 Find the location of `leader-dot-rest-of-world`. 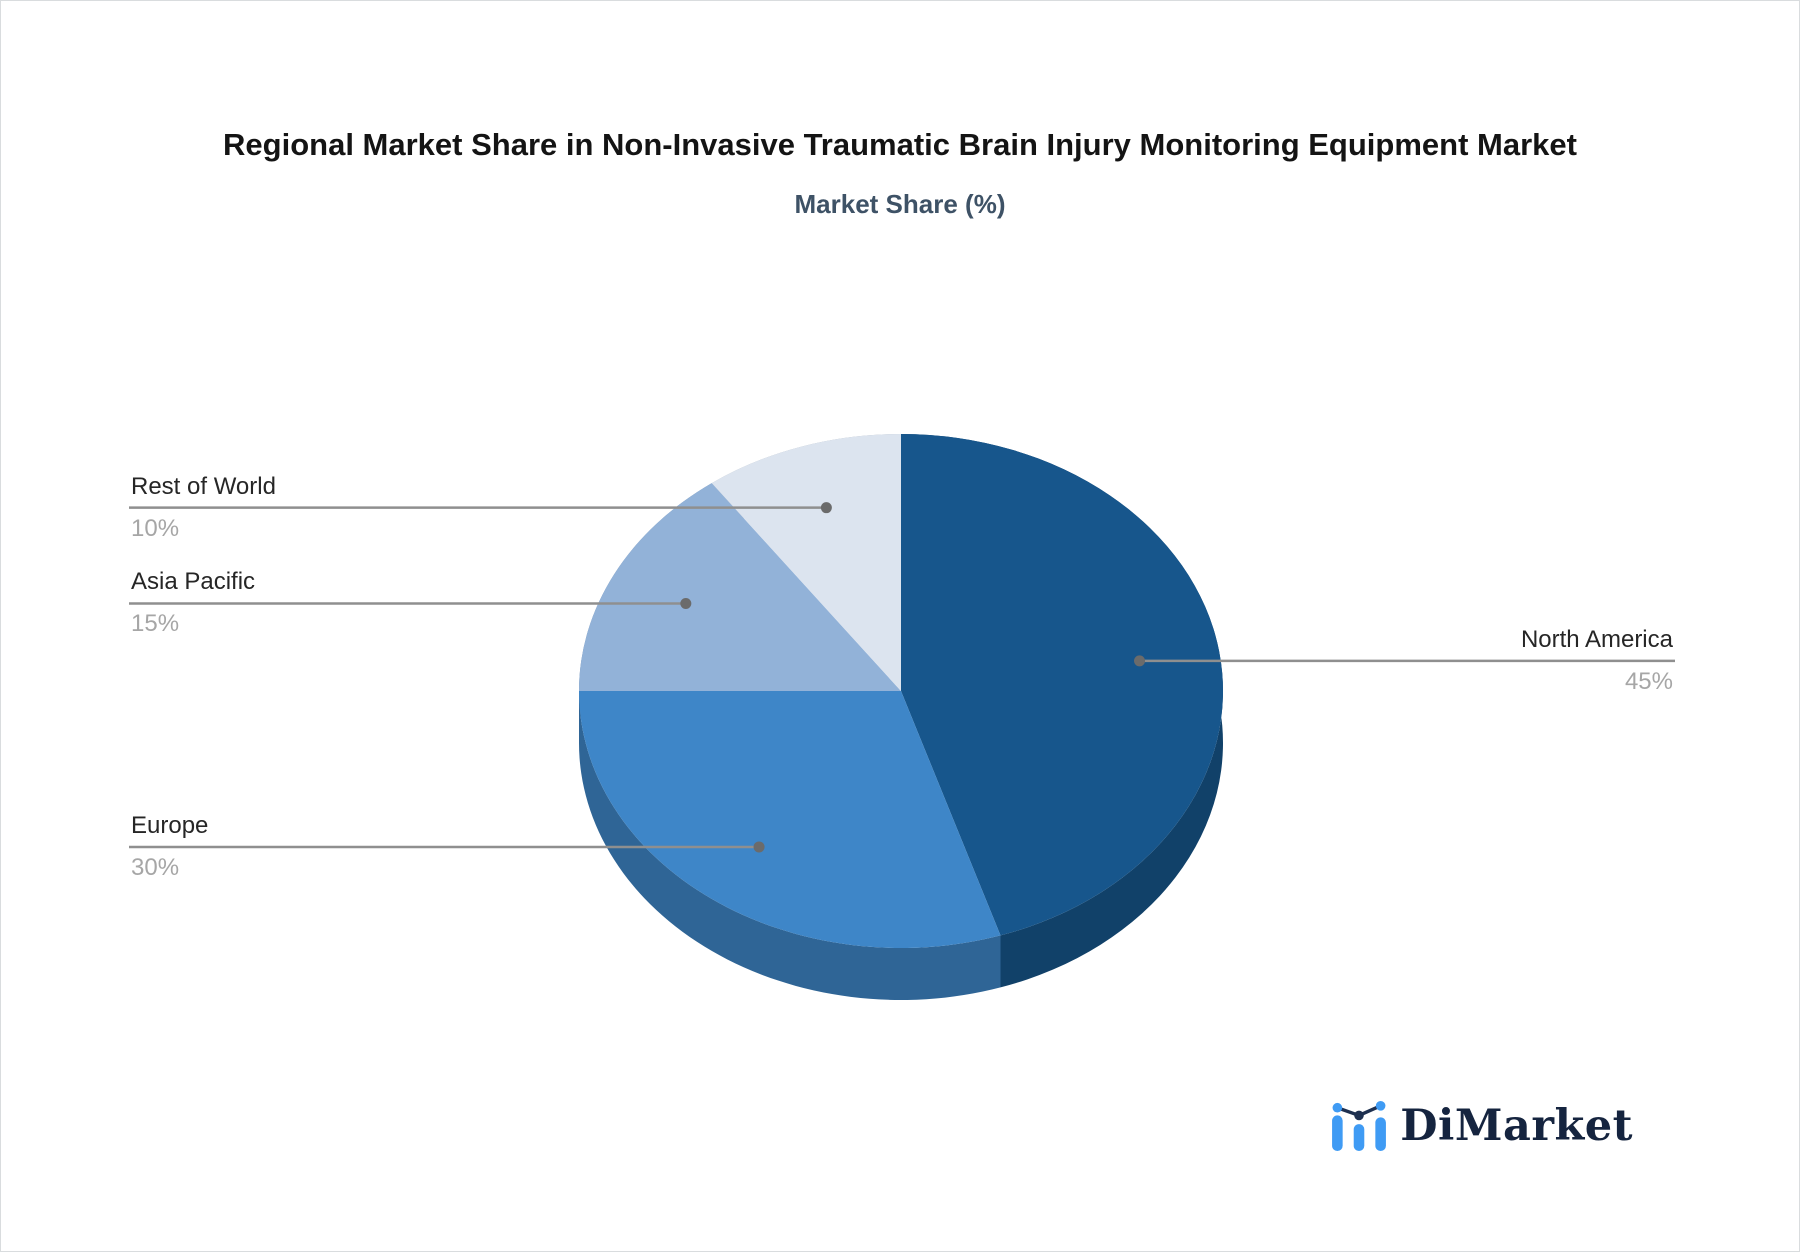

leader-dot-rest-of-world is located at coordinates (826, 508).